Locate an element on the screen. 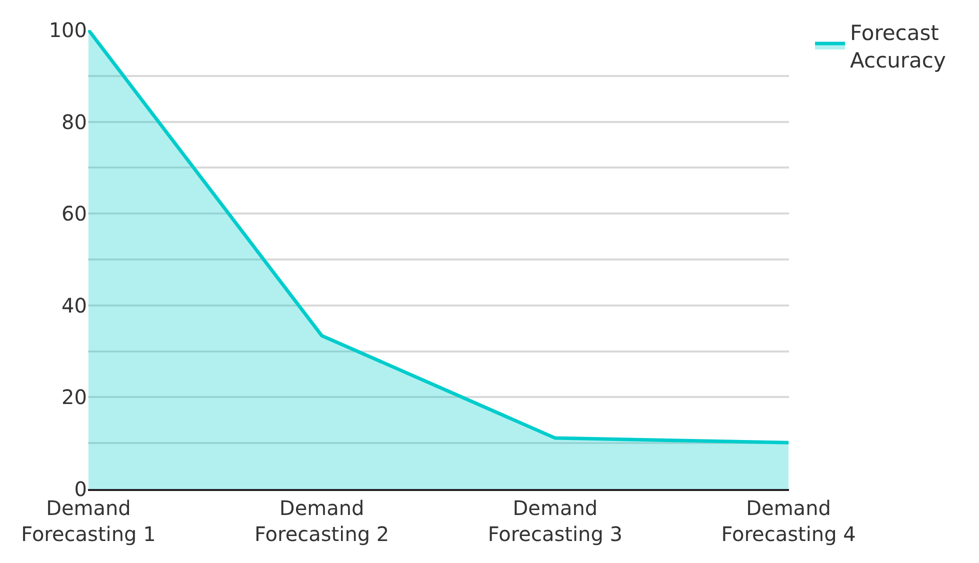 The height and width of the screenshot is (563, 979). y-tick-label: 40 is located at coordinates (74, 305).